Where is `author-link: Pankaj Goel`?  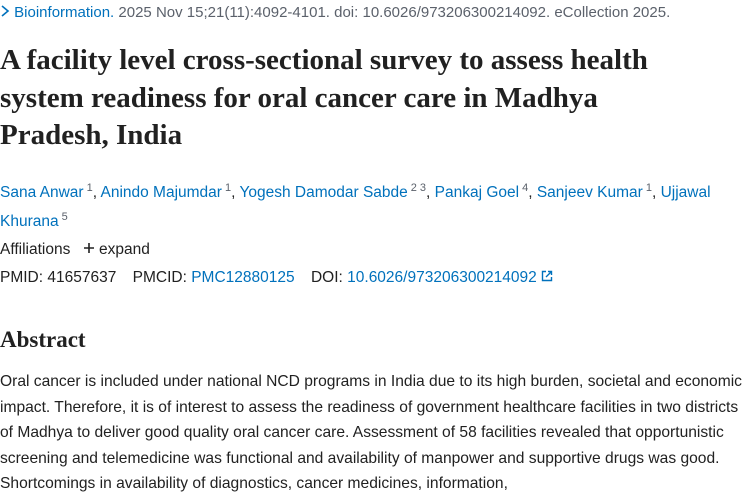 author-link: Pankaj Goel is located at coordinates (477, 193).